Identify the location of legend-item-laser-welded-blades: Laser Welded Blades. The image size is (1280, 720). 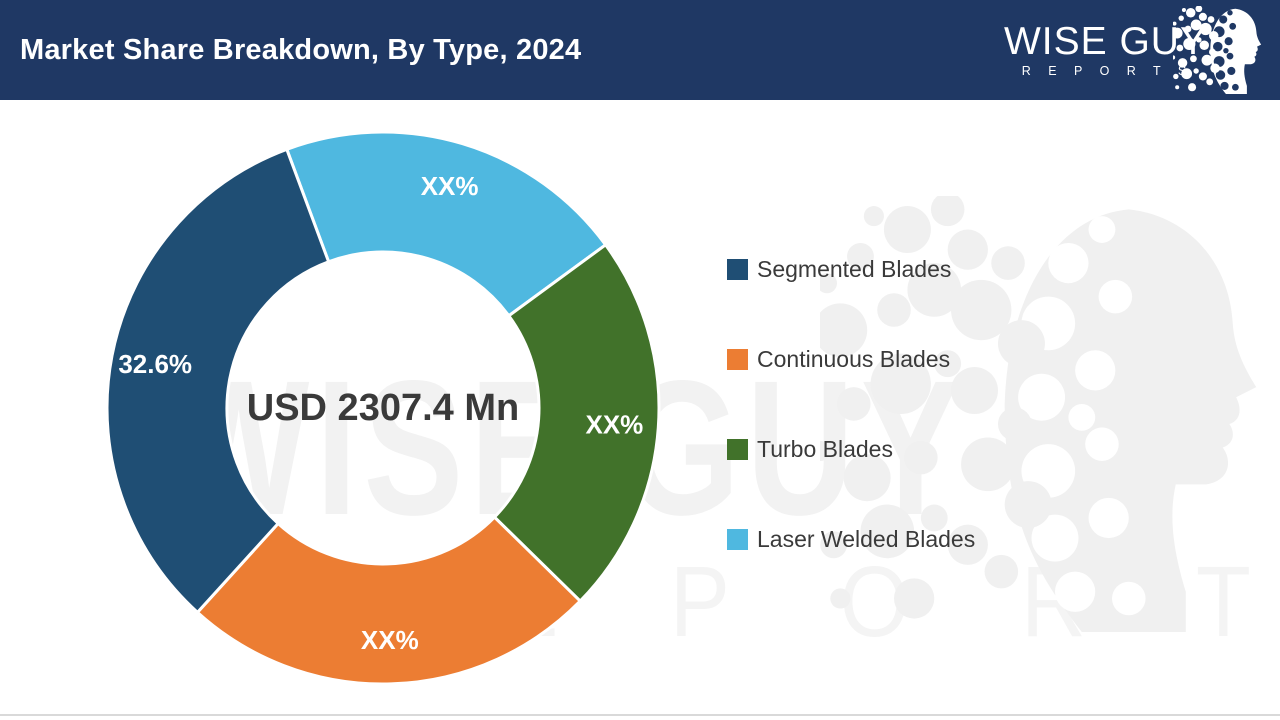
(851, 539).